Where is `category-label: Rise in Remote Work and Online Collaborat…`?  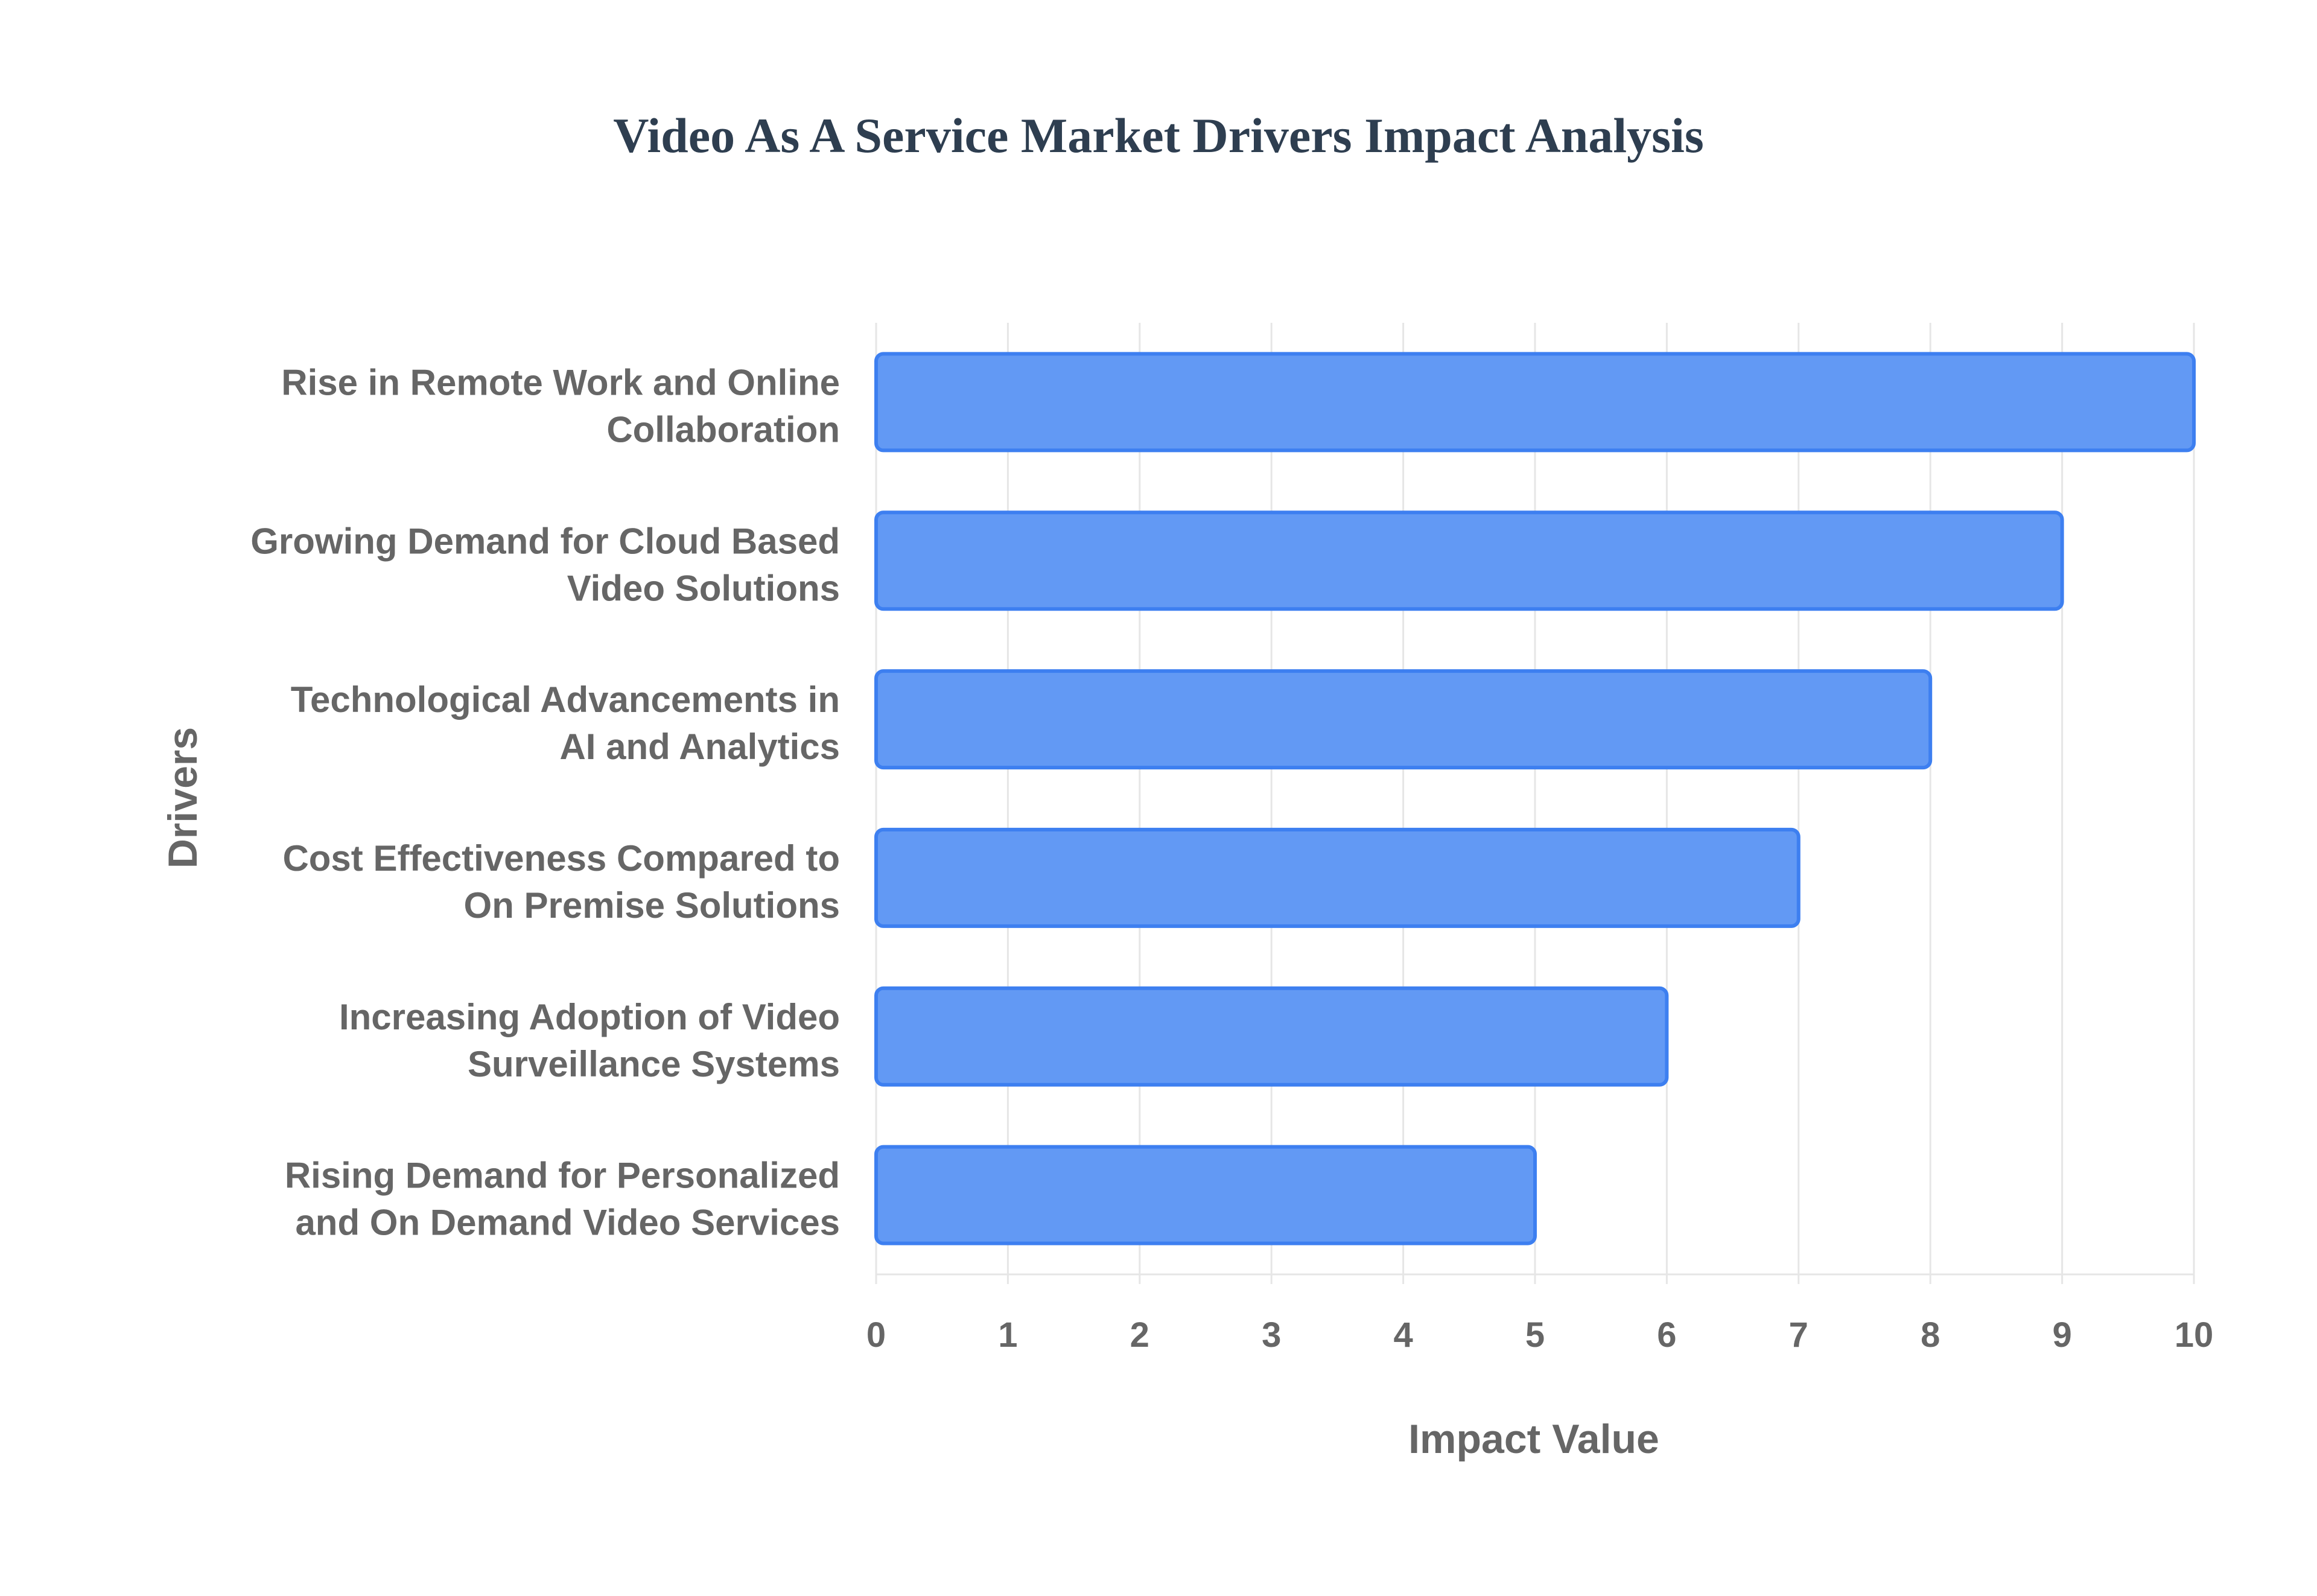 category-label: Rise in Remote Work and Online Collaborat… is located at coordinates (560, 406).